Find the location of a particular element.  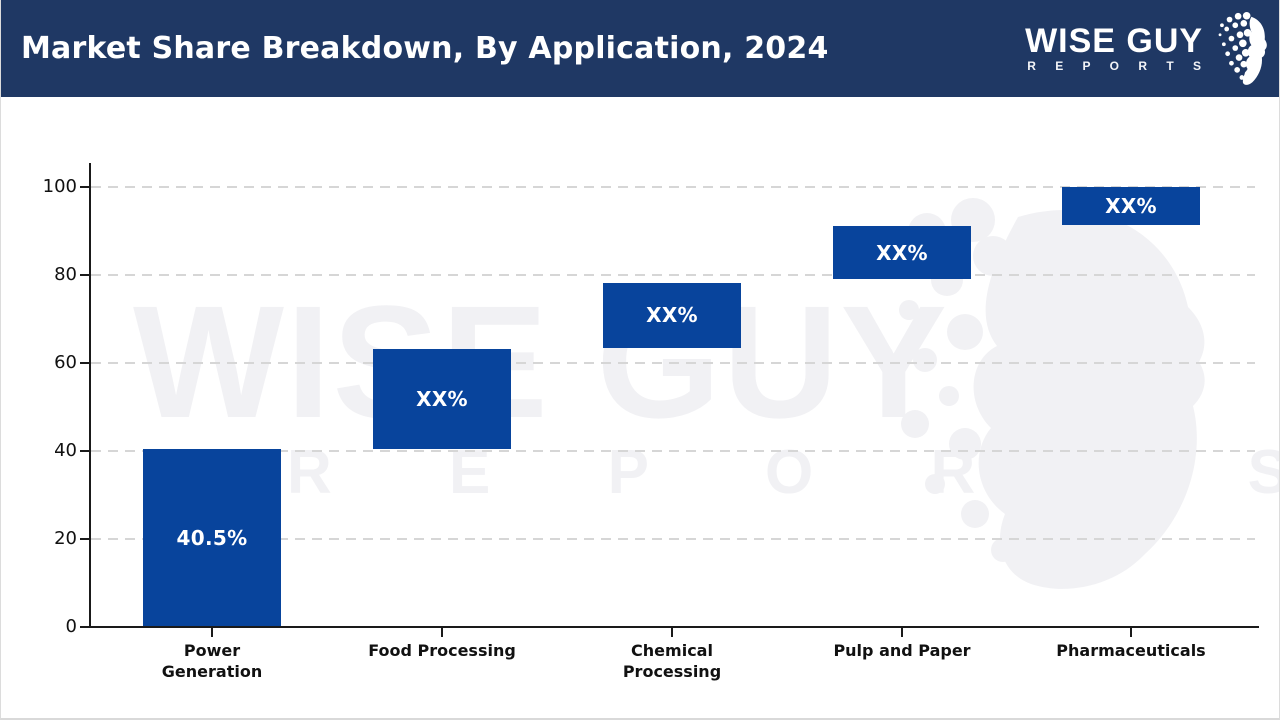

head-dots-logo-icon is located at coordinates (1242, 48).